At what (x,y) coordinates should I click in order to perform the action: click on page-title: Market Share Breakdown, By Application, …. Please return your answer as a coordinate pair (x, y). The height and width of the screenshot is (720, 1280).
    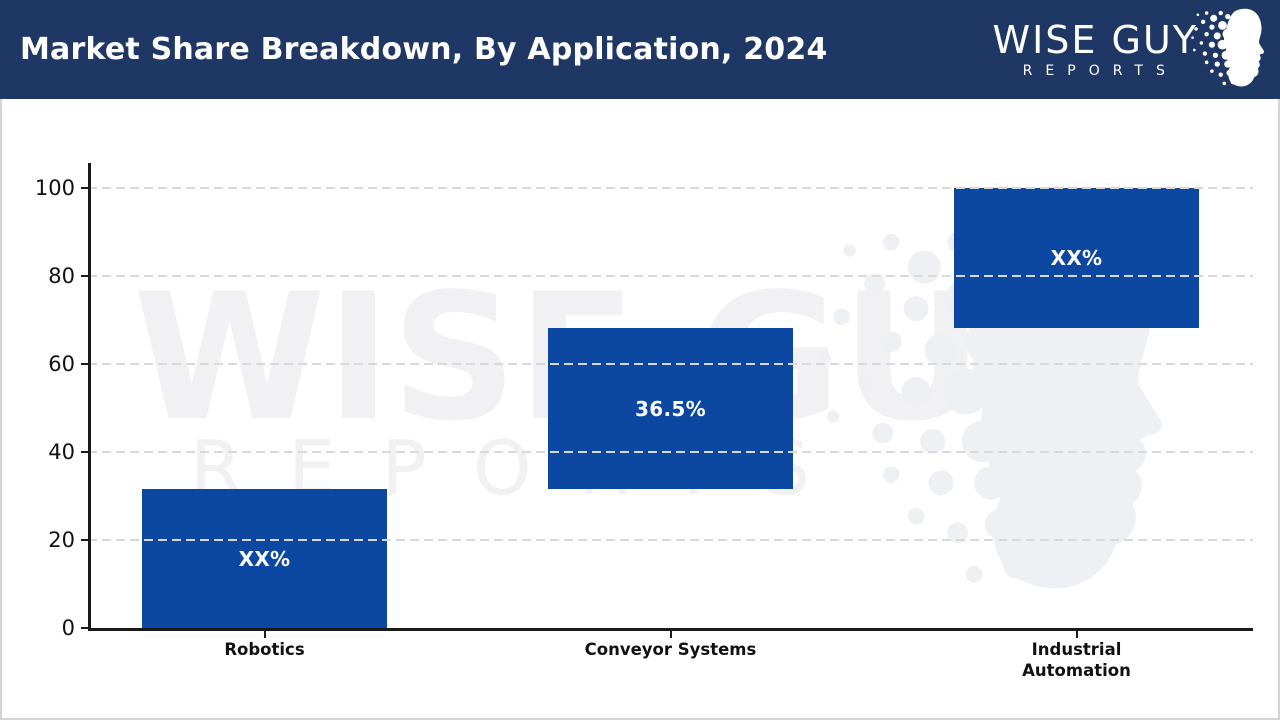
    Looking at the image, I should click on (424, 49).